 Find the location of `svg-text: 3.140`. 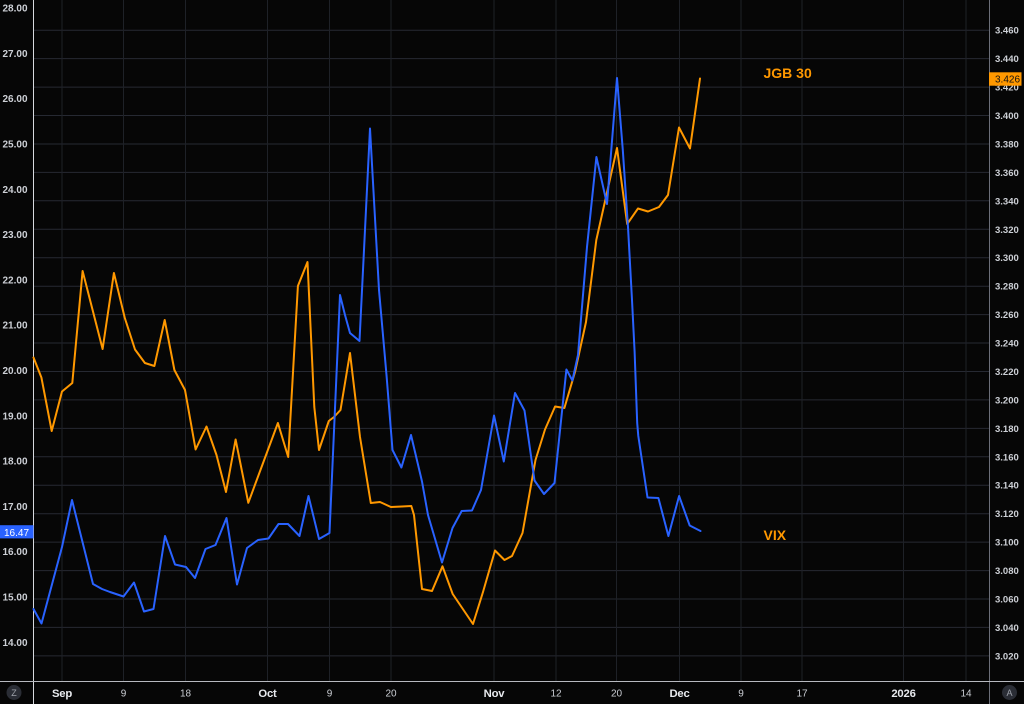

svg-text: 3.140 is located at coordinates (1007, 486).